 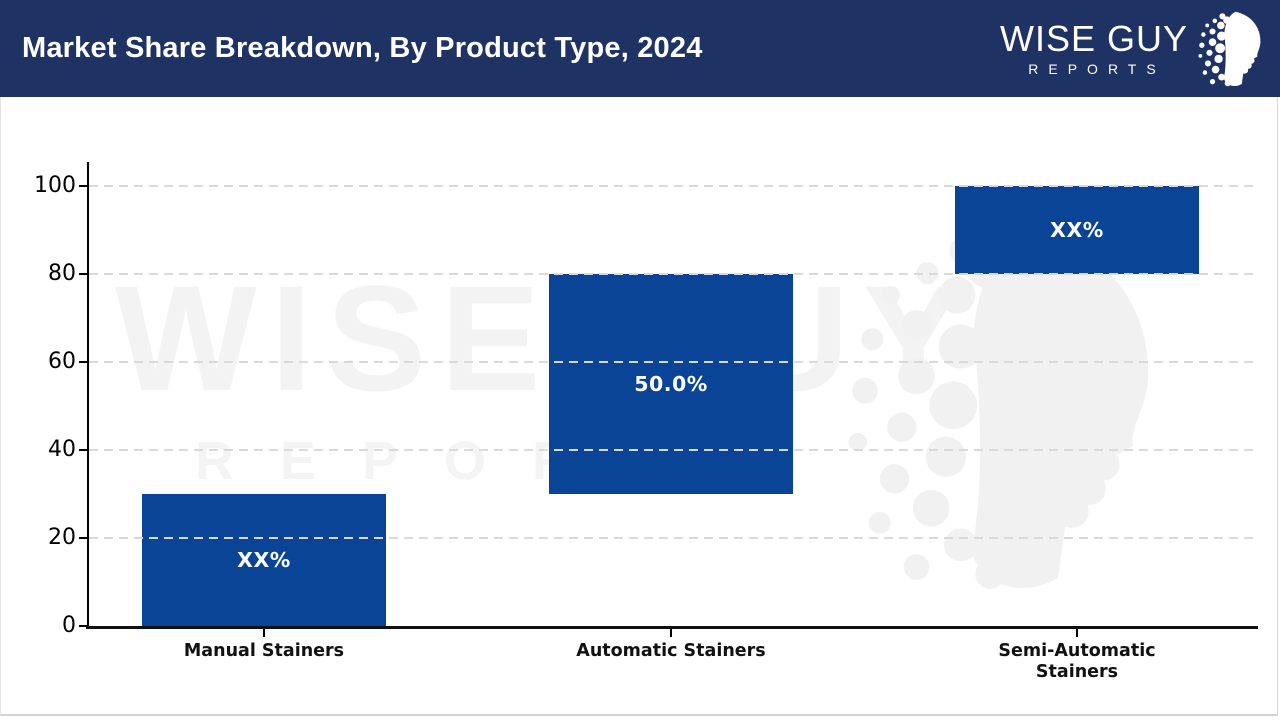 I want to click on wiseguy-head-icon, so click(x=1230, y=49).